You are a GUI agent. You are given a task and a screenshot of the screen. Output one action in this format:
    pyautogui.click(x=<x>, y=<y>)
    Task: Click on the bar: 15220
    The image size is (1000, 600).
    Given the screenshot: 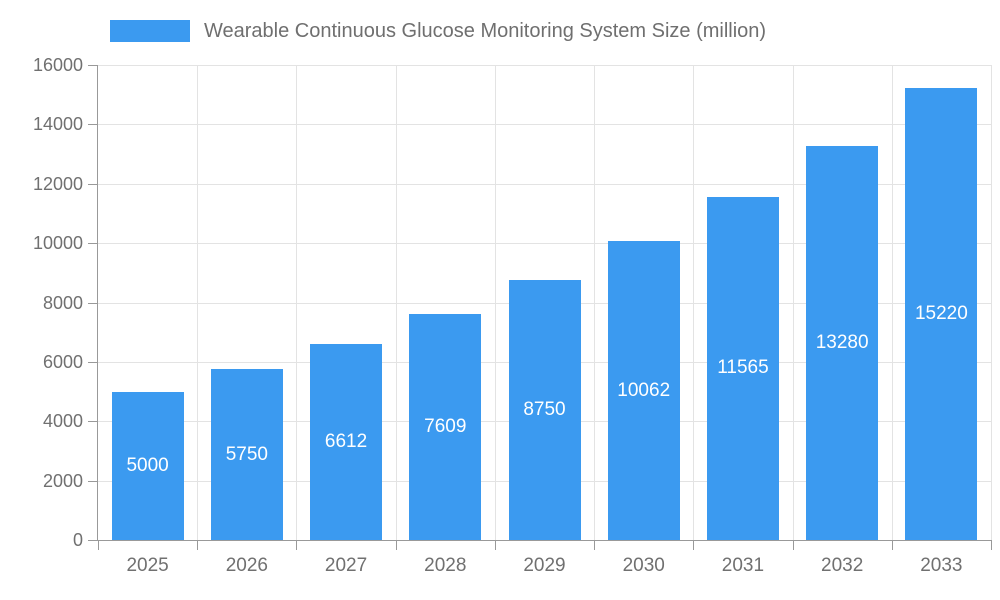 What is the action you would take?
    pyautogui.click(x=941, y=314)
    